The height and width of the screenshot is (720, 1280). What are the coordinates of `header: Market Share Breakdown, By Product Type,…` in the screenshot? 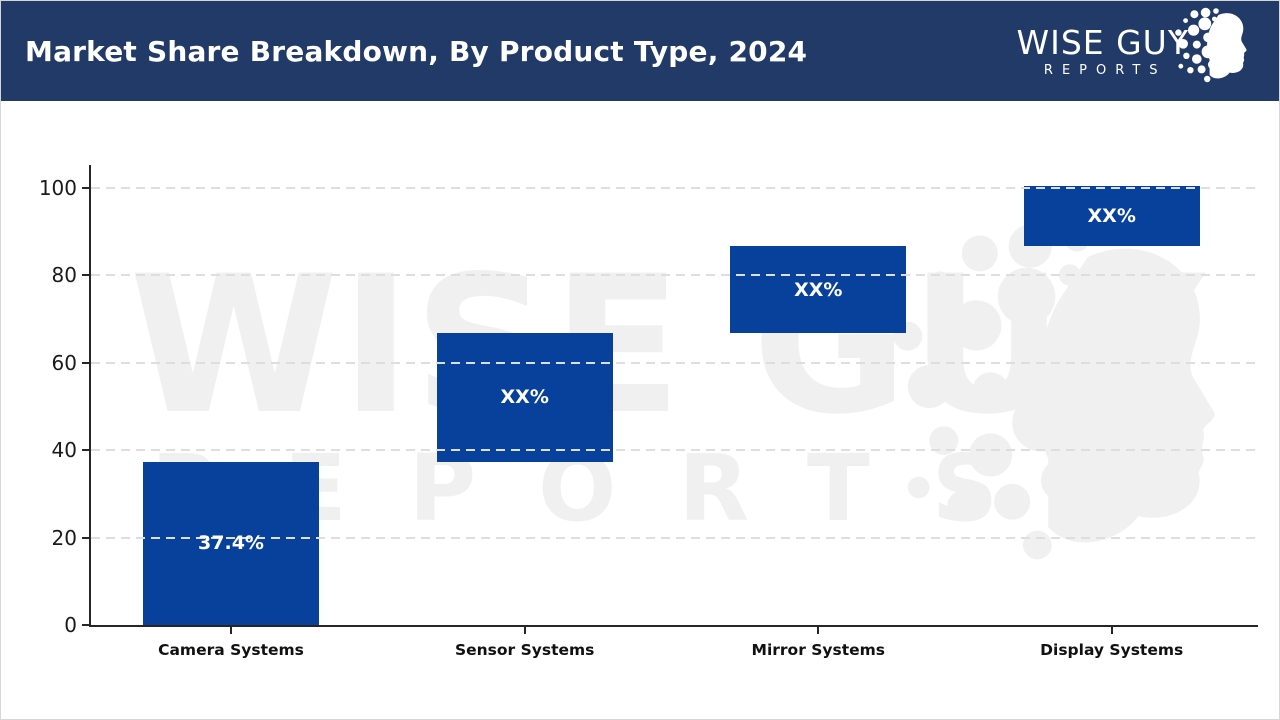 It's located at (640, 51).